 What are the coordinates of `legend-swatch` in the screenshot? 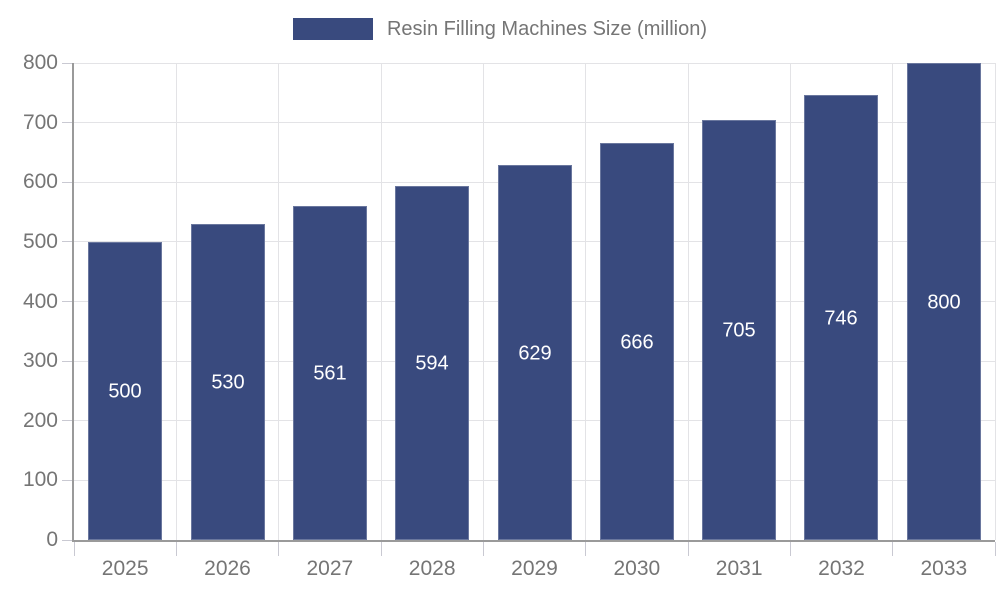 It's located at (332, 29).